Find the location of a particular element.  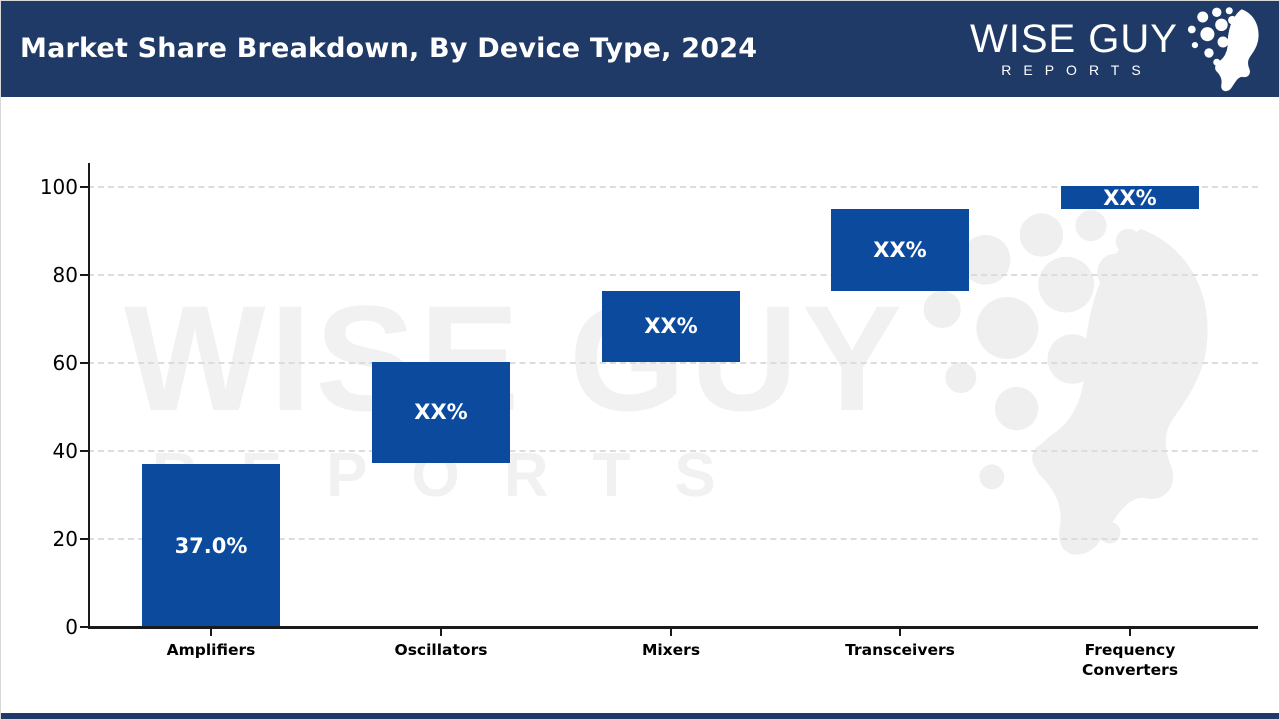

y-axis-tick-label: 40 is located at coordinates (65, 451).